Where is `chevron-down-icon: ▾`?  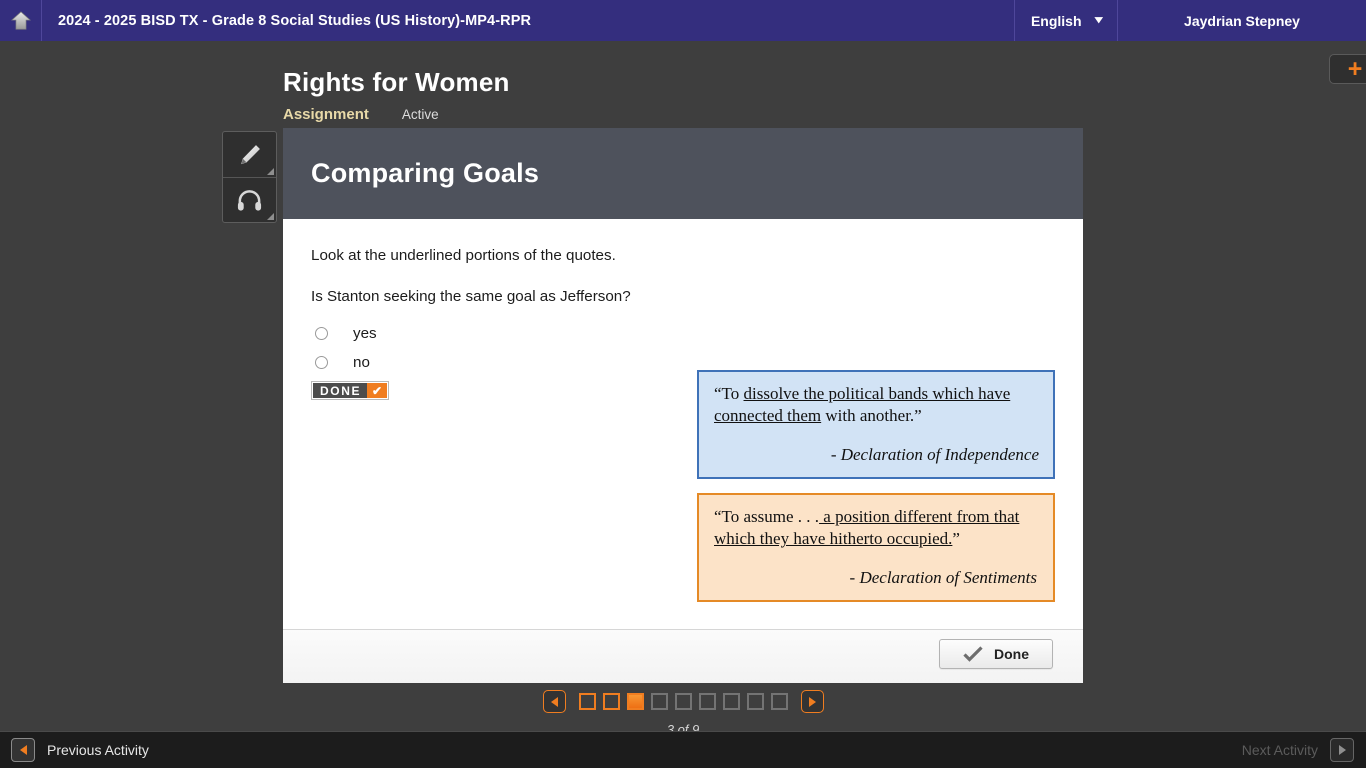 chevron-down-icon: ▾ is located at coordinates (1098, 20).